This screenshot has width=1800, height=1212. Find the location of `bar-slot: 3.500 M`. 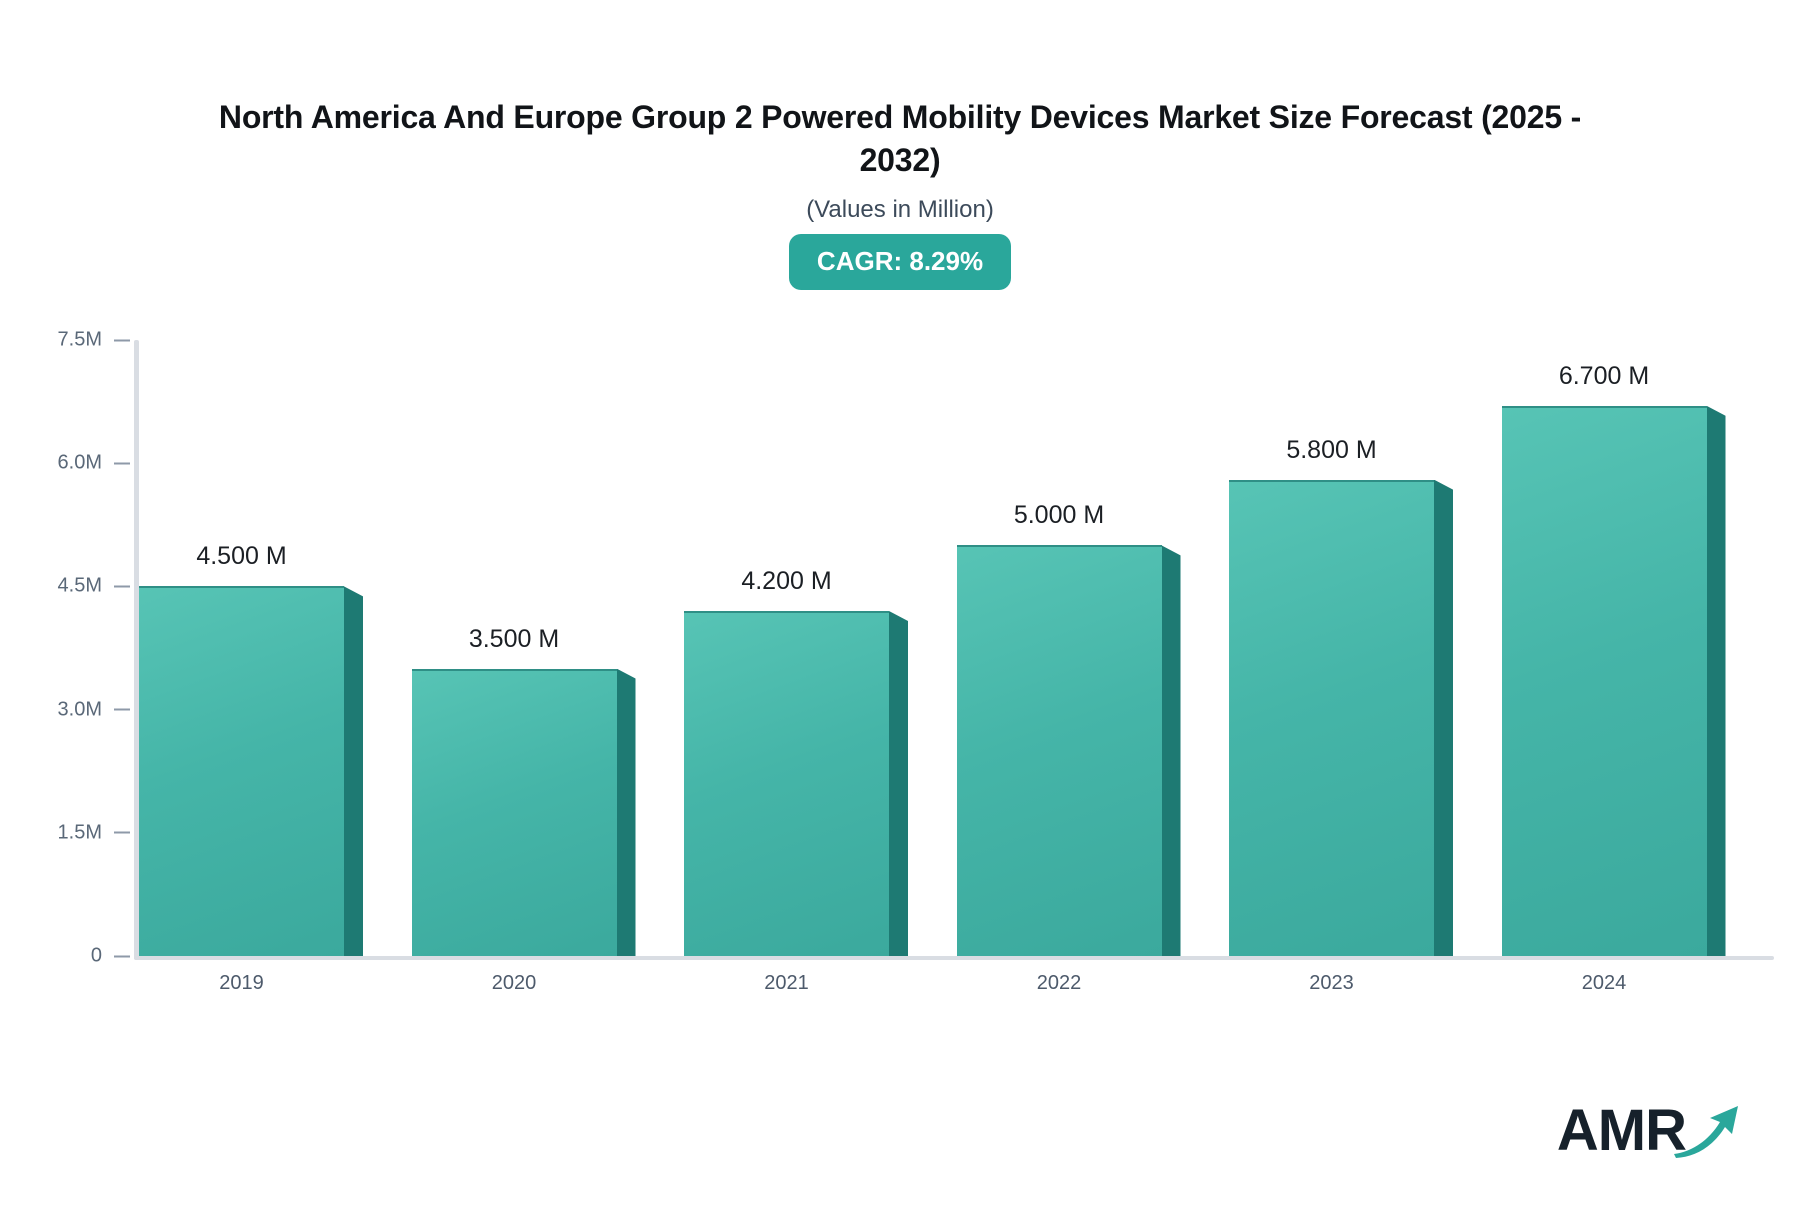

bar-slot: 3.500 M is located at coordinates (548, 648).